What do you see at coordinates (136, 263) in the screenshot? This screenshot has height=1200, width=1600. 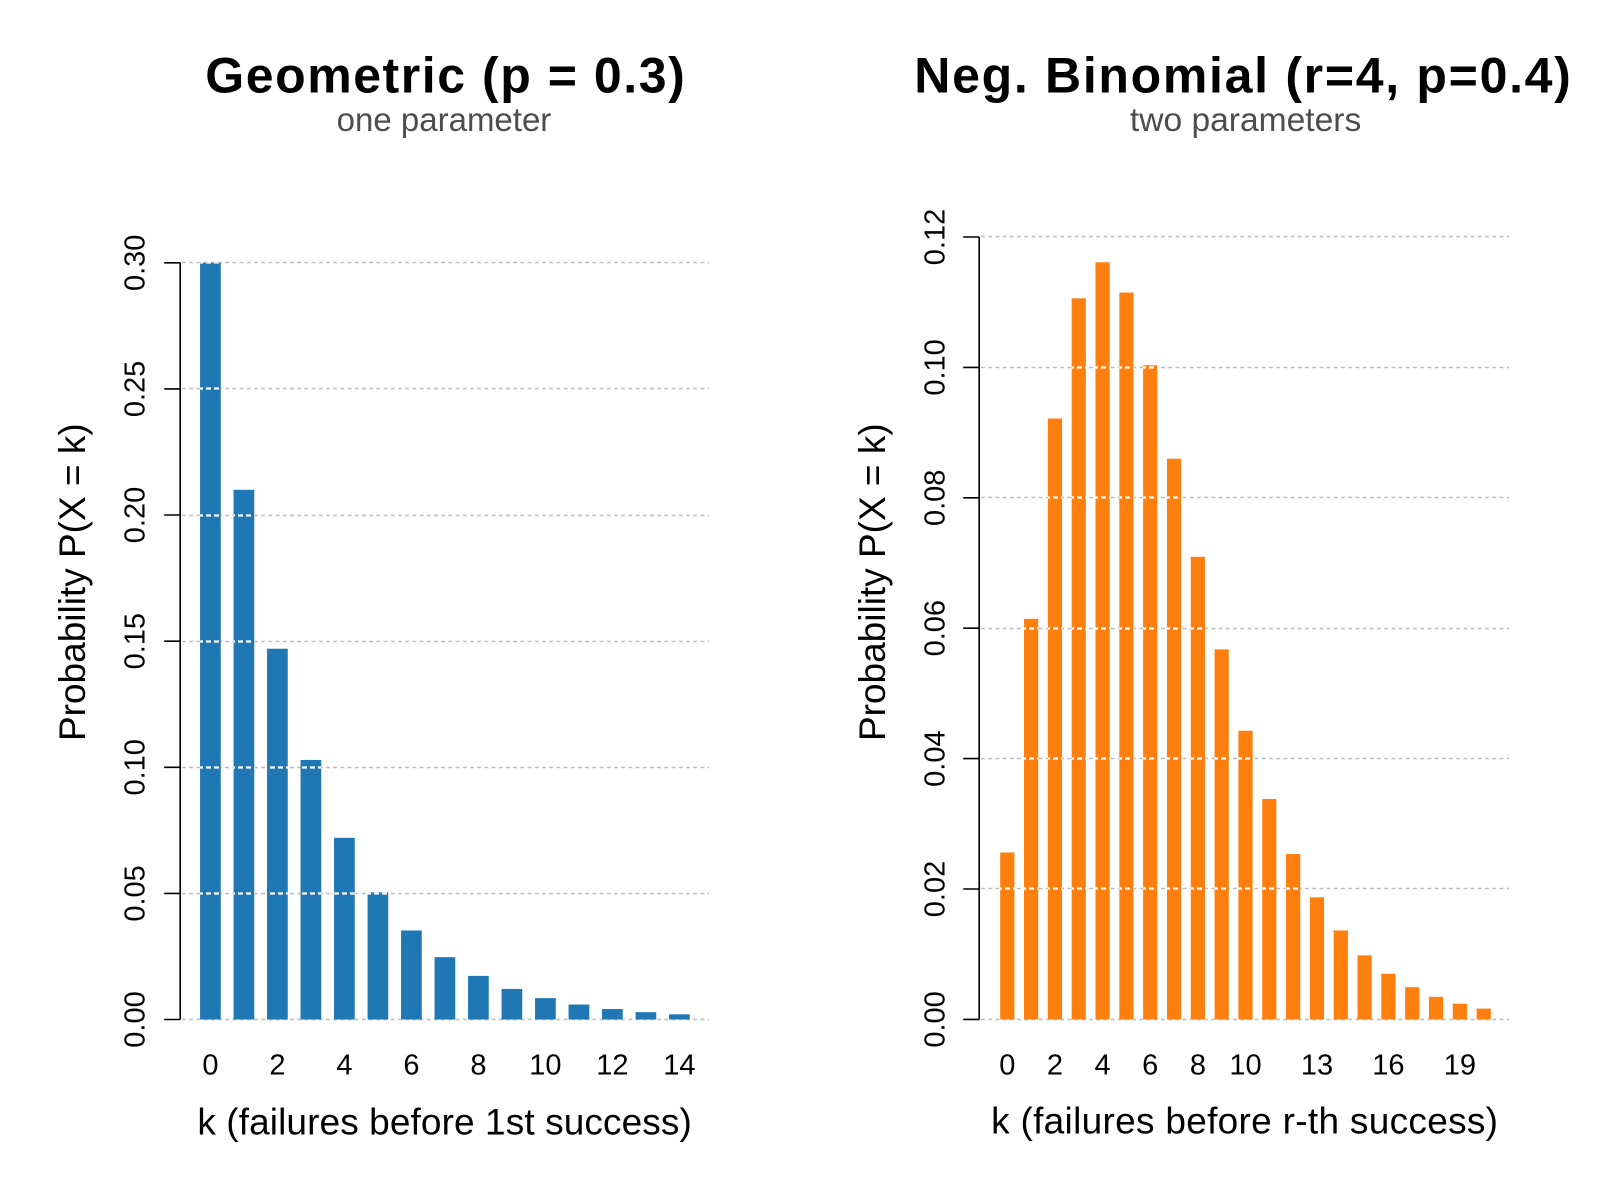 I see `svg-text: 0.30` at bounding box center [136, 263].